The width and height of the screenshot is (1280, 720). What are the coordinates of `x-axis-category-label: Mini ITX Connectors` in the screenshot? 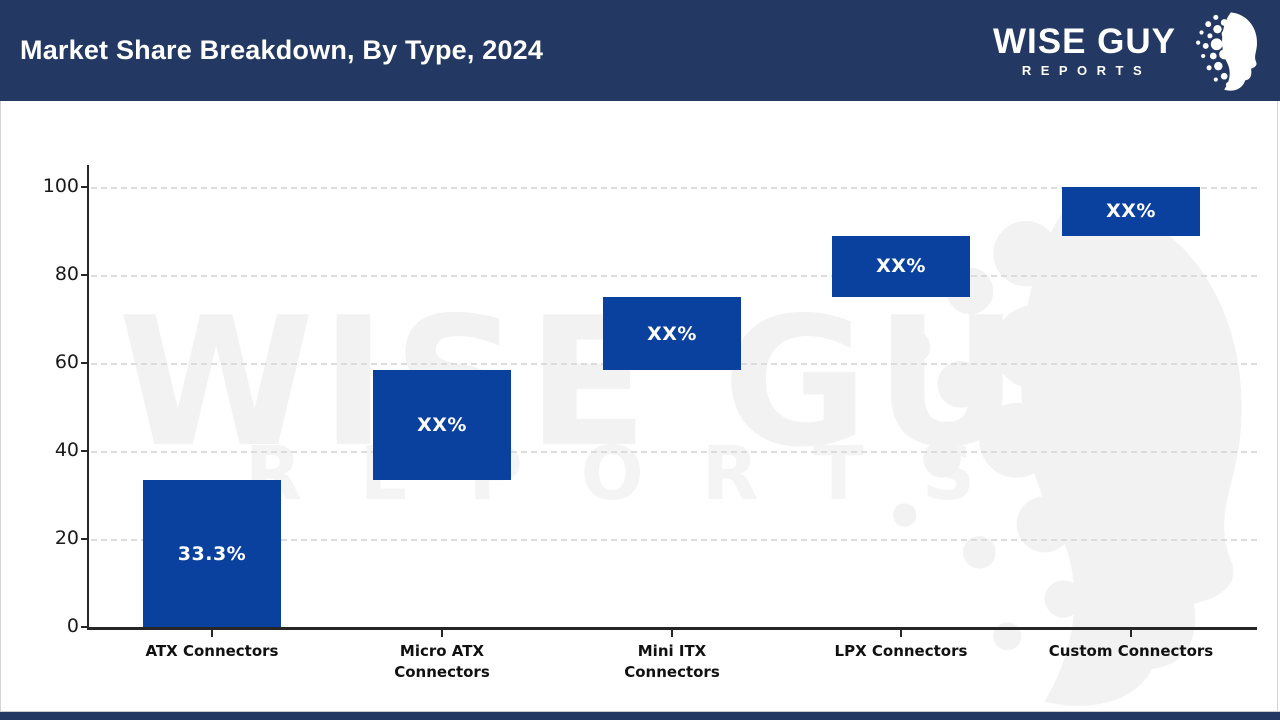 It's located at (672, 661).